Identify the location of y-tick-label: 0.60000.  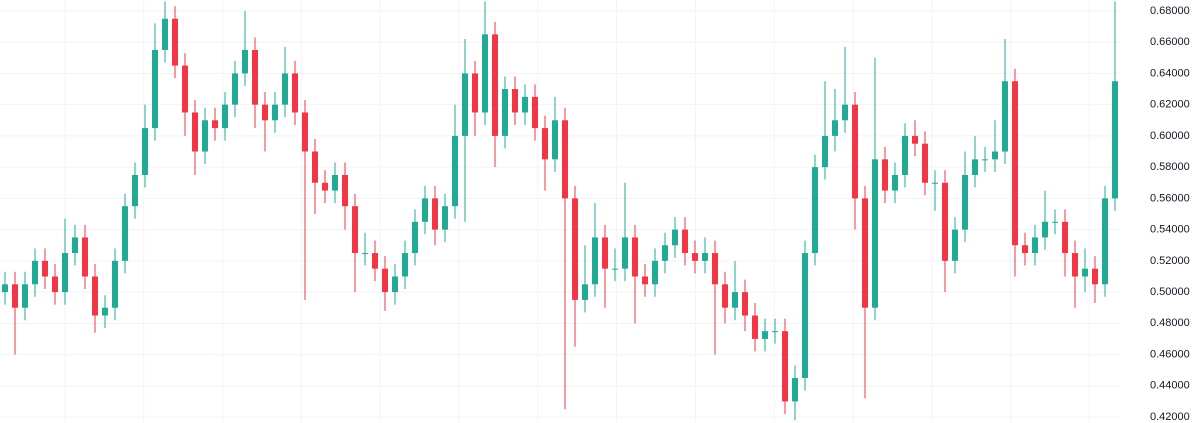
(1170, 136).